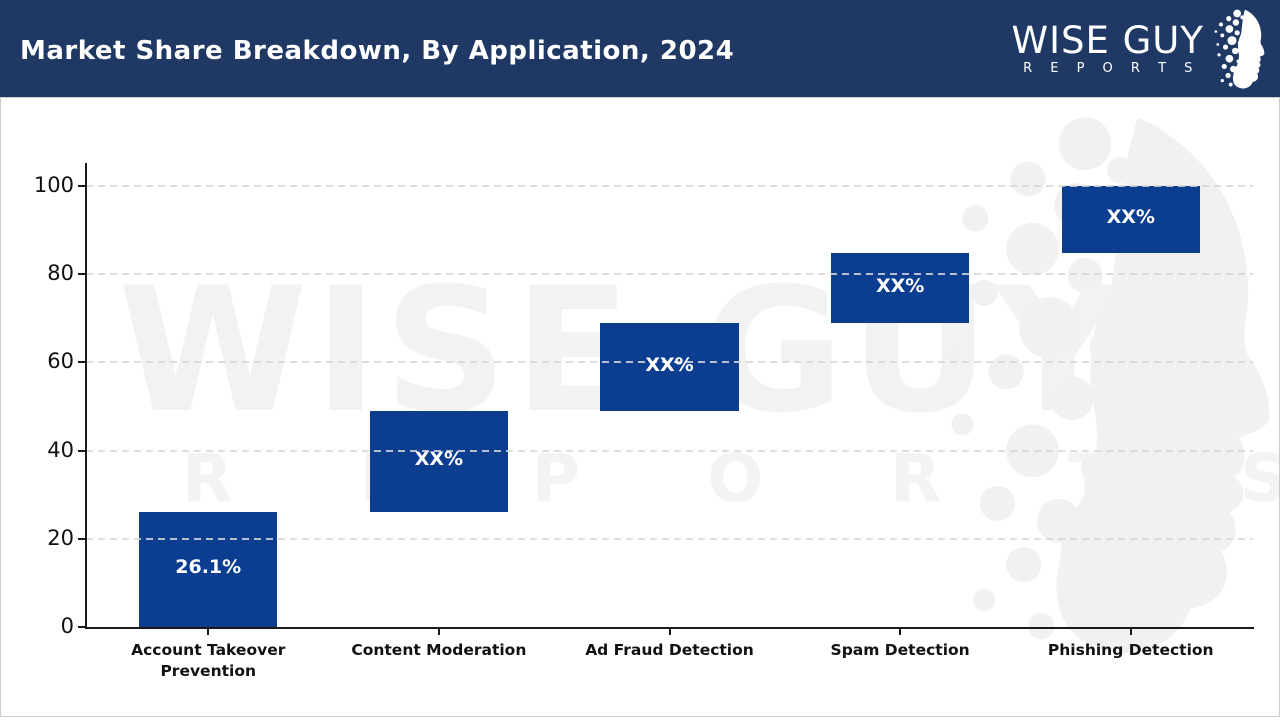 Image resolution: width=1280 pixels, height=720 pixels. What do you see at coordinates (669, 628) in the screenshot?
I see `x-axis` at bounding box center [669, 628].